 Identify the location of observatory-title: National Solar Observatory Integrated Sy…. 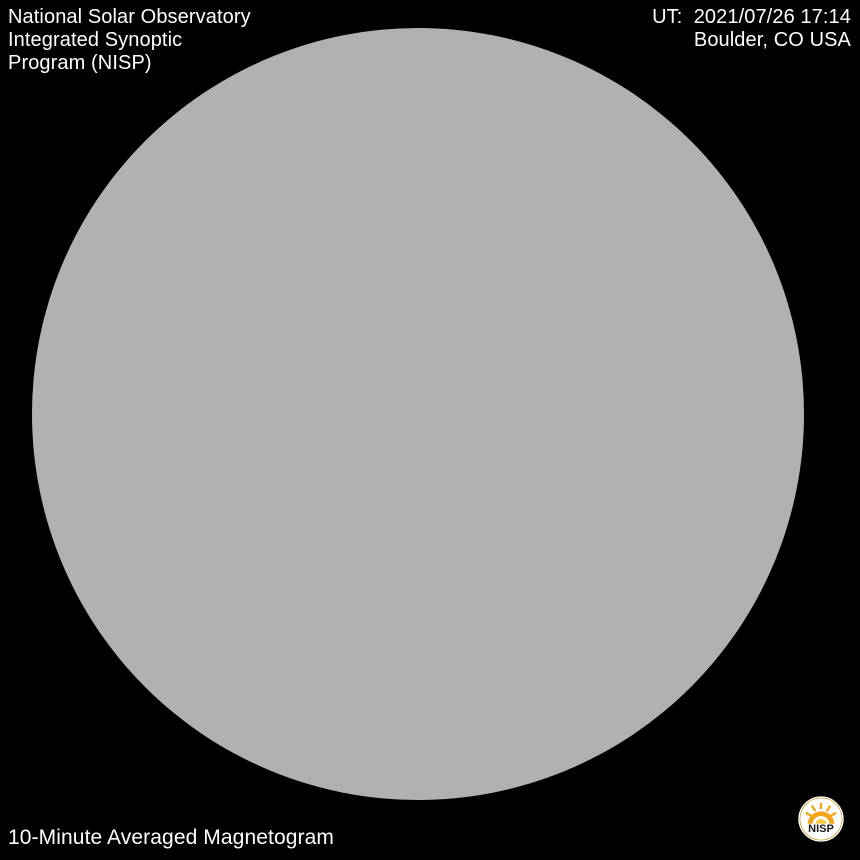
(129, 40).